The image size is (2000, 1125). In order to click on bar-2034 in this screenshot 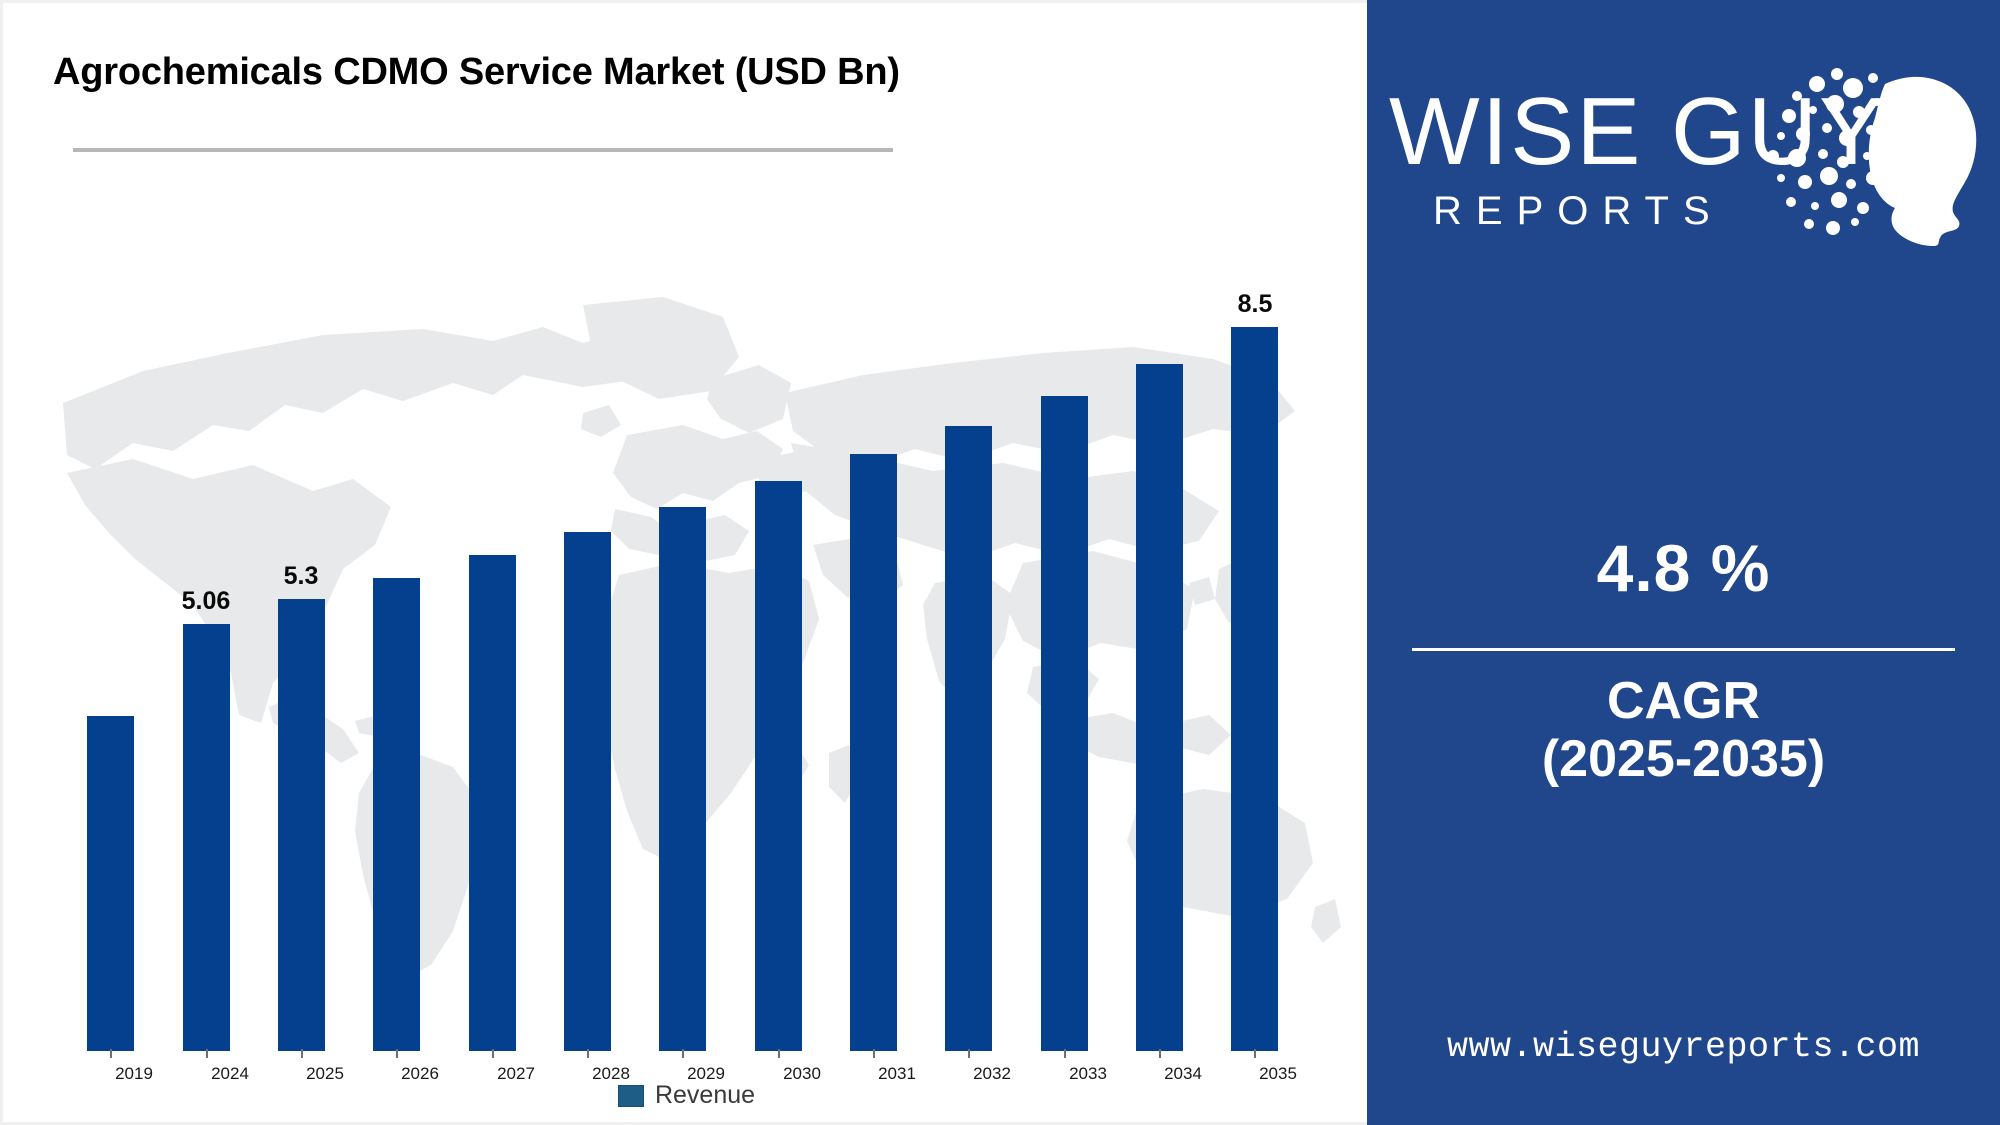, I will do `click(1159, 707)`.